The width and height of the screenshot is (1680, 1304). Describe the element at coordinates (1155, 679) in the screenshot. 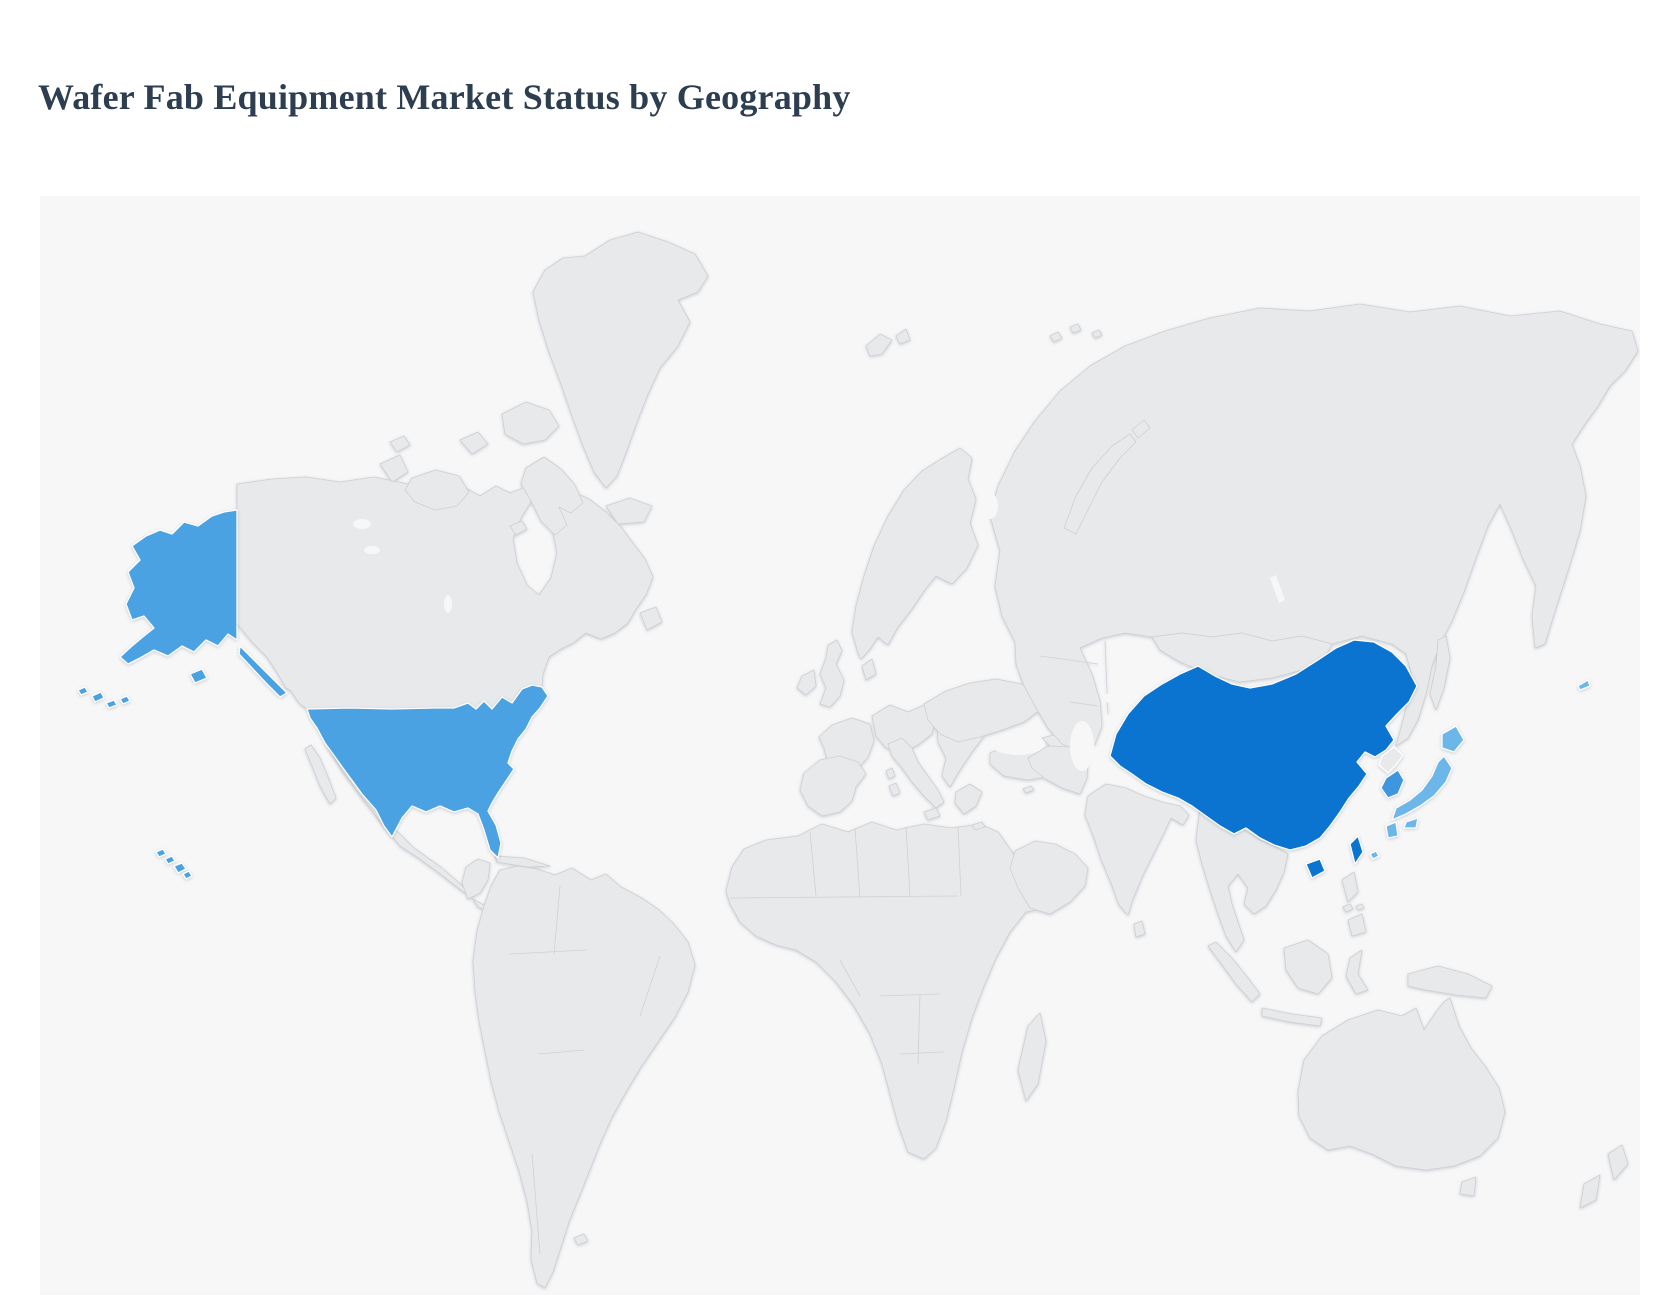

I see `lake-balkhash` at that location.